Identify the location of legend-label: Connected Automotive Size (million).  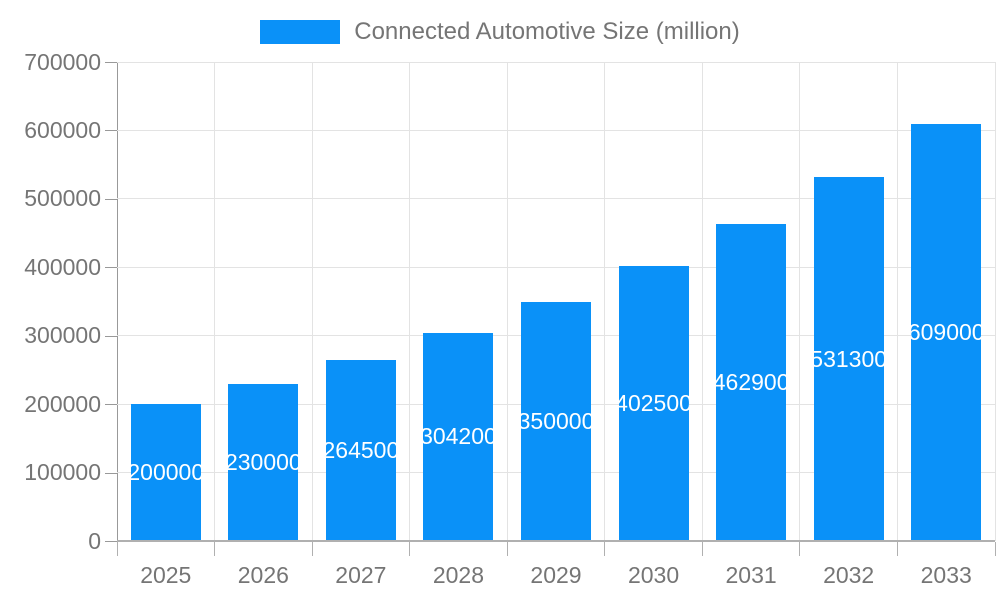
(547, 31).